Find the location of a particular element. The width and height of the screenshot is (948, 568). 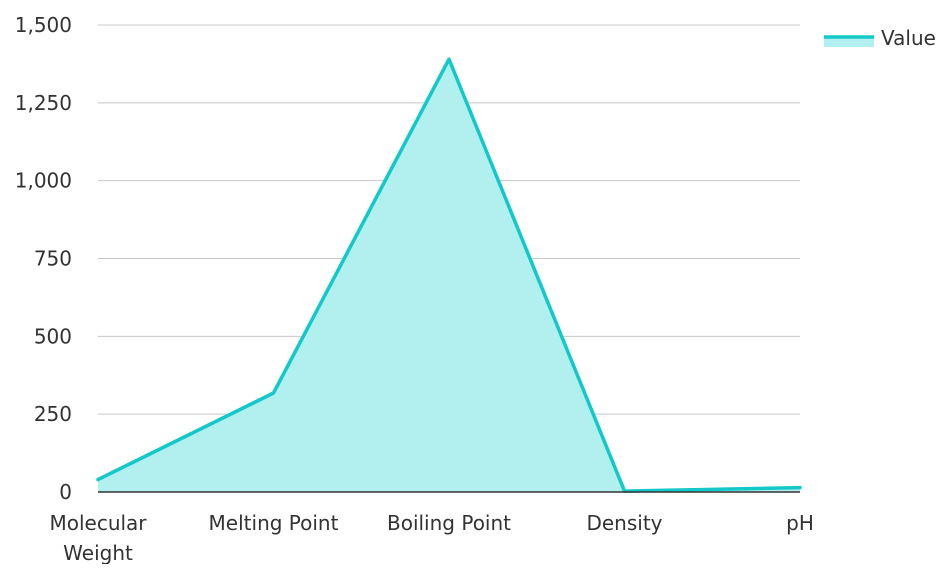

y-tick-label: 500 is located at coordinates (53, 336).